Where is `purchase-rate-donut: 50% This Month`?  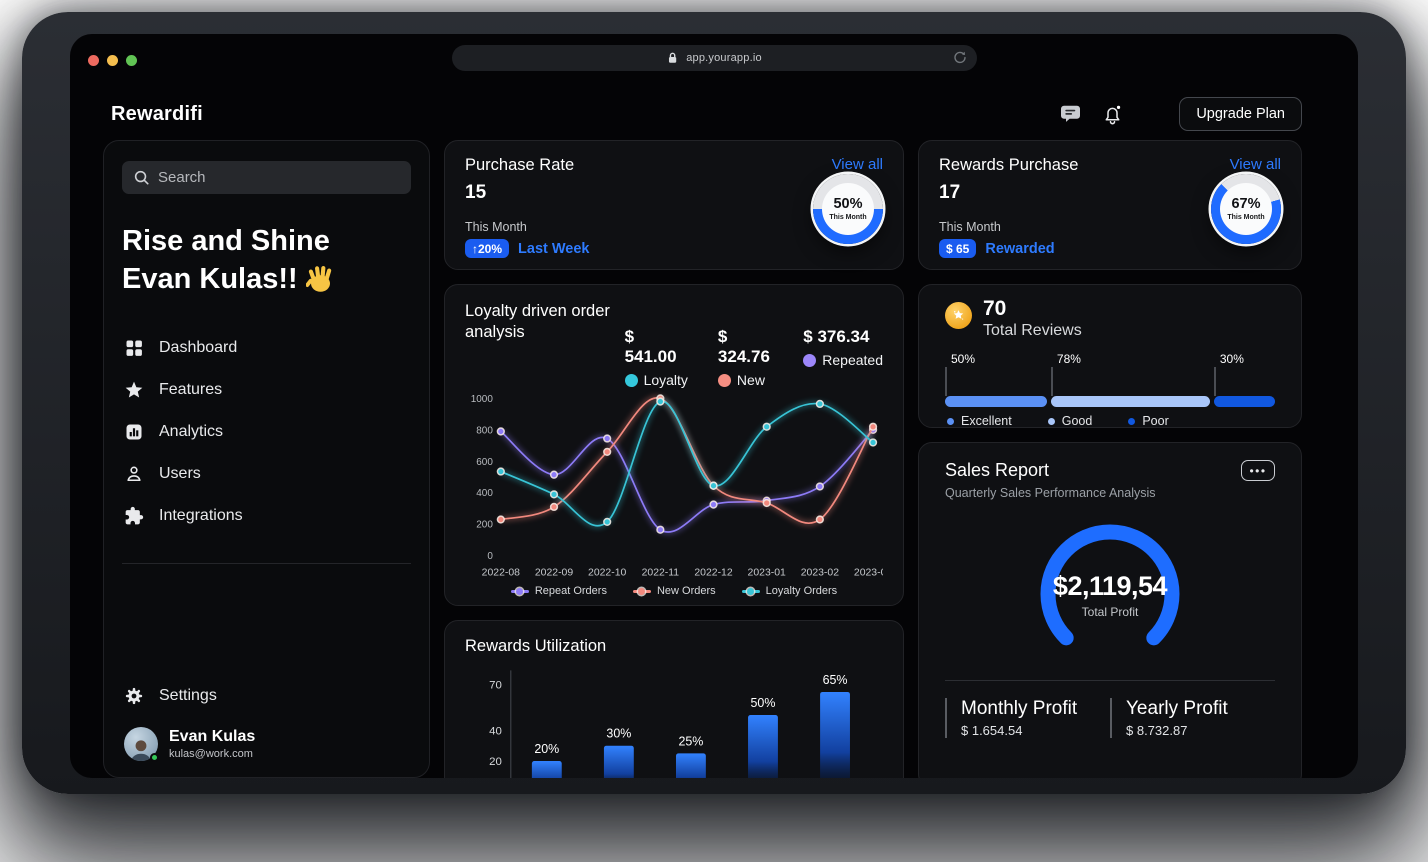
purchase-rate-donut: 50% This Month is located at coordinates (848, 209).